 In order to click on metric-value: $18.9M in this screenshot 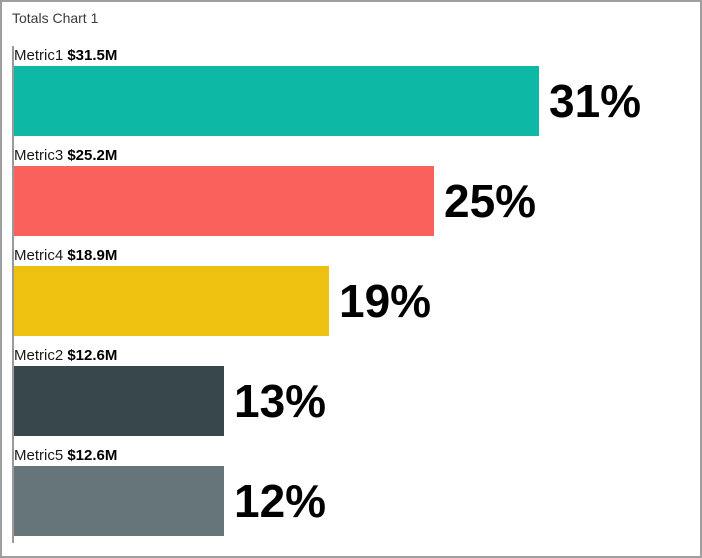, I will do `click(92, 255)`.